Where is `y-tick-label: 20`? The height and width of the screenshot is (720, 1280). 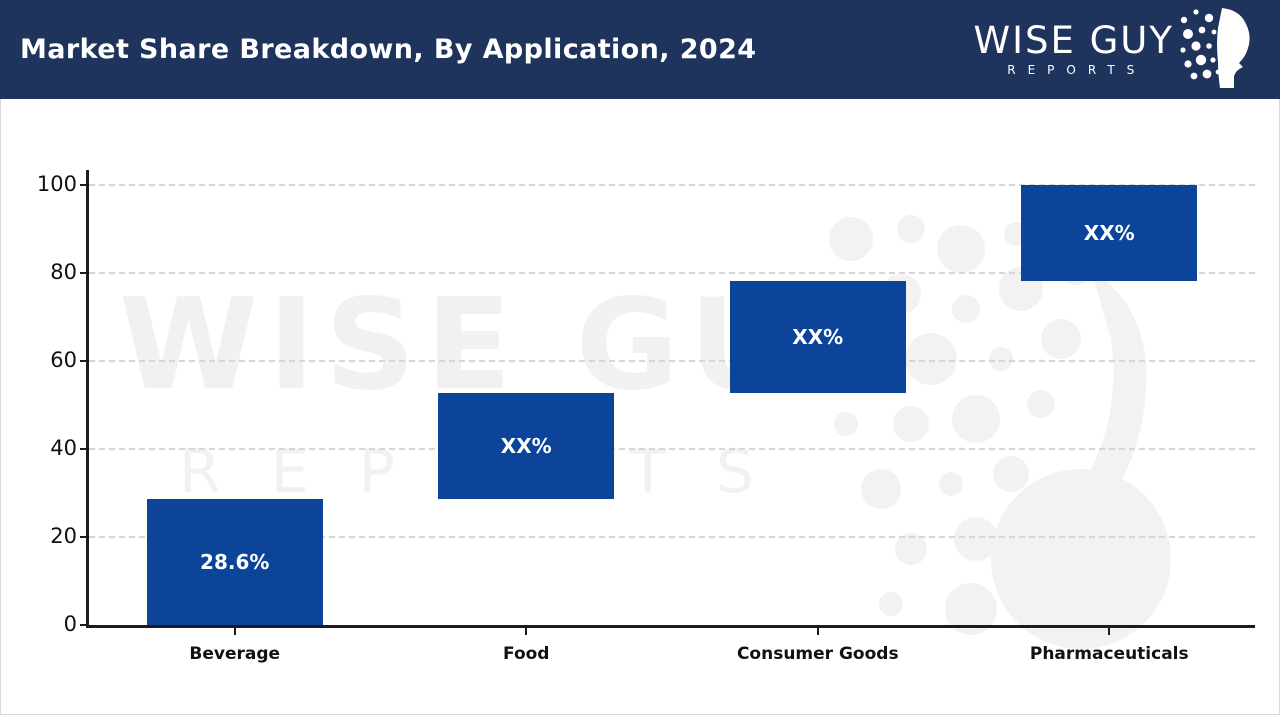
y-tick-label: 20 is located at coordinates (63, 536).